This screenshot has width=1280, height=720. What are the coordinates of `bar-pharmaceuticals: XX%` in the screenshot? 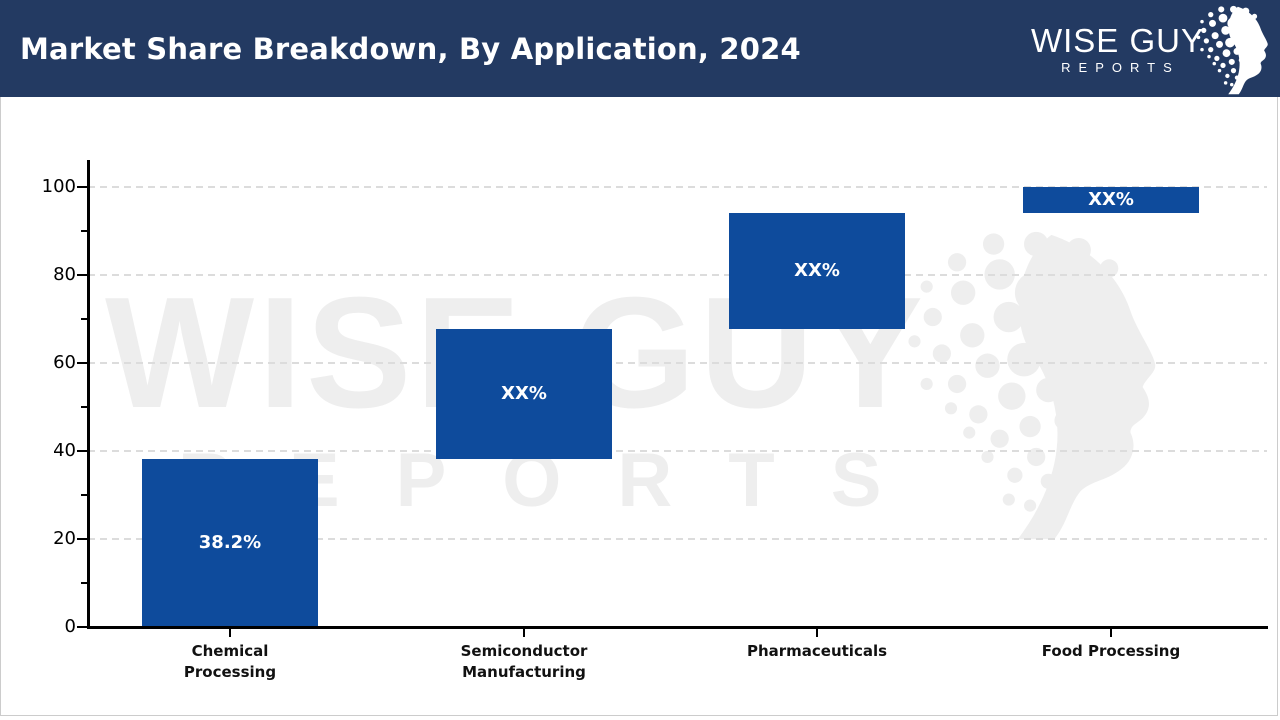 It's located at (817, 270).